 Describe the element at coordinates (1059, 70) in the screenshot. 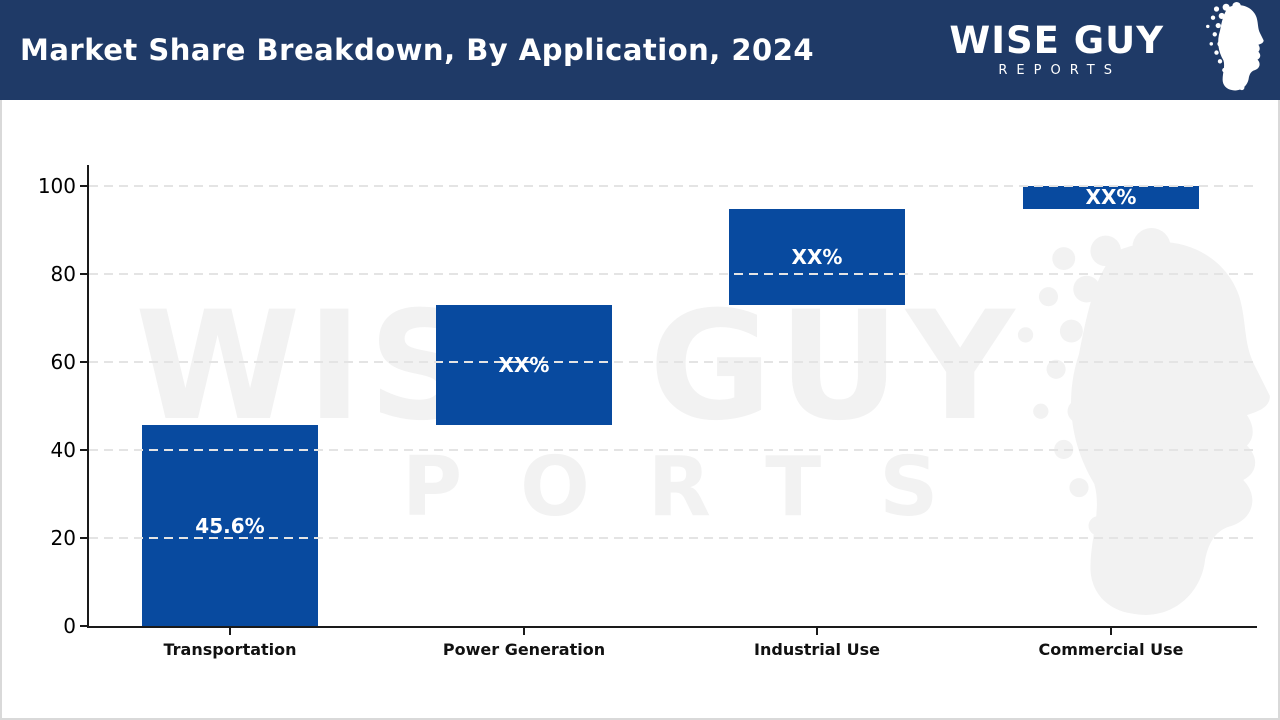

I see `logo-subtext: REPORTS` at that location.